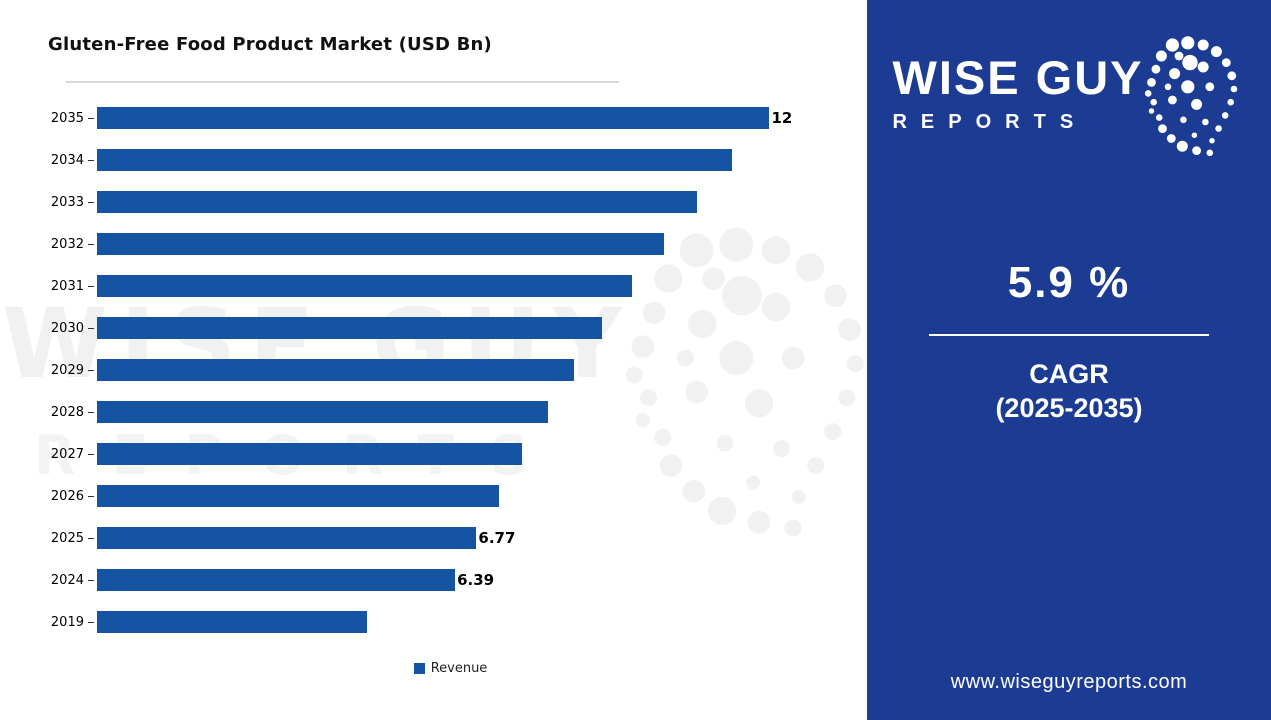 The image size is (1271, 720). I want to click on website-url: www.wiseguyreports.com, so click(1069, 682).